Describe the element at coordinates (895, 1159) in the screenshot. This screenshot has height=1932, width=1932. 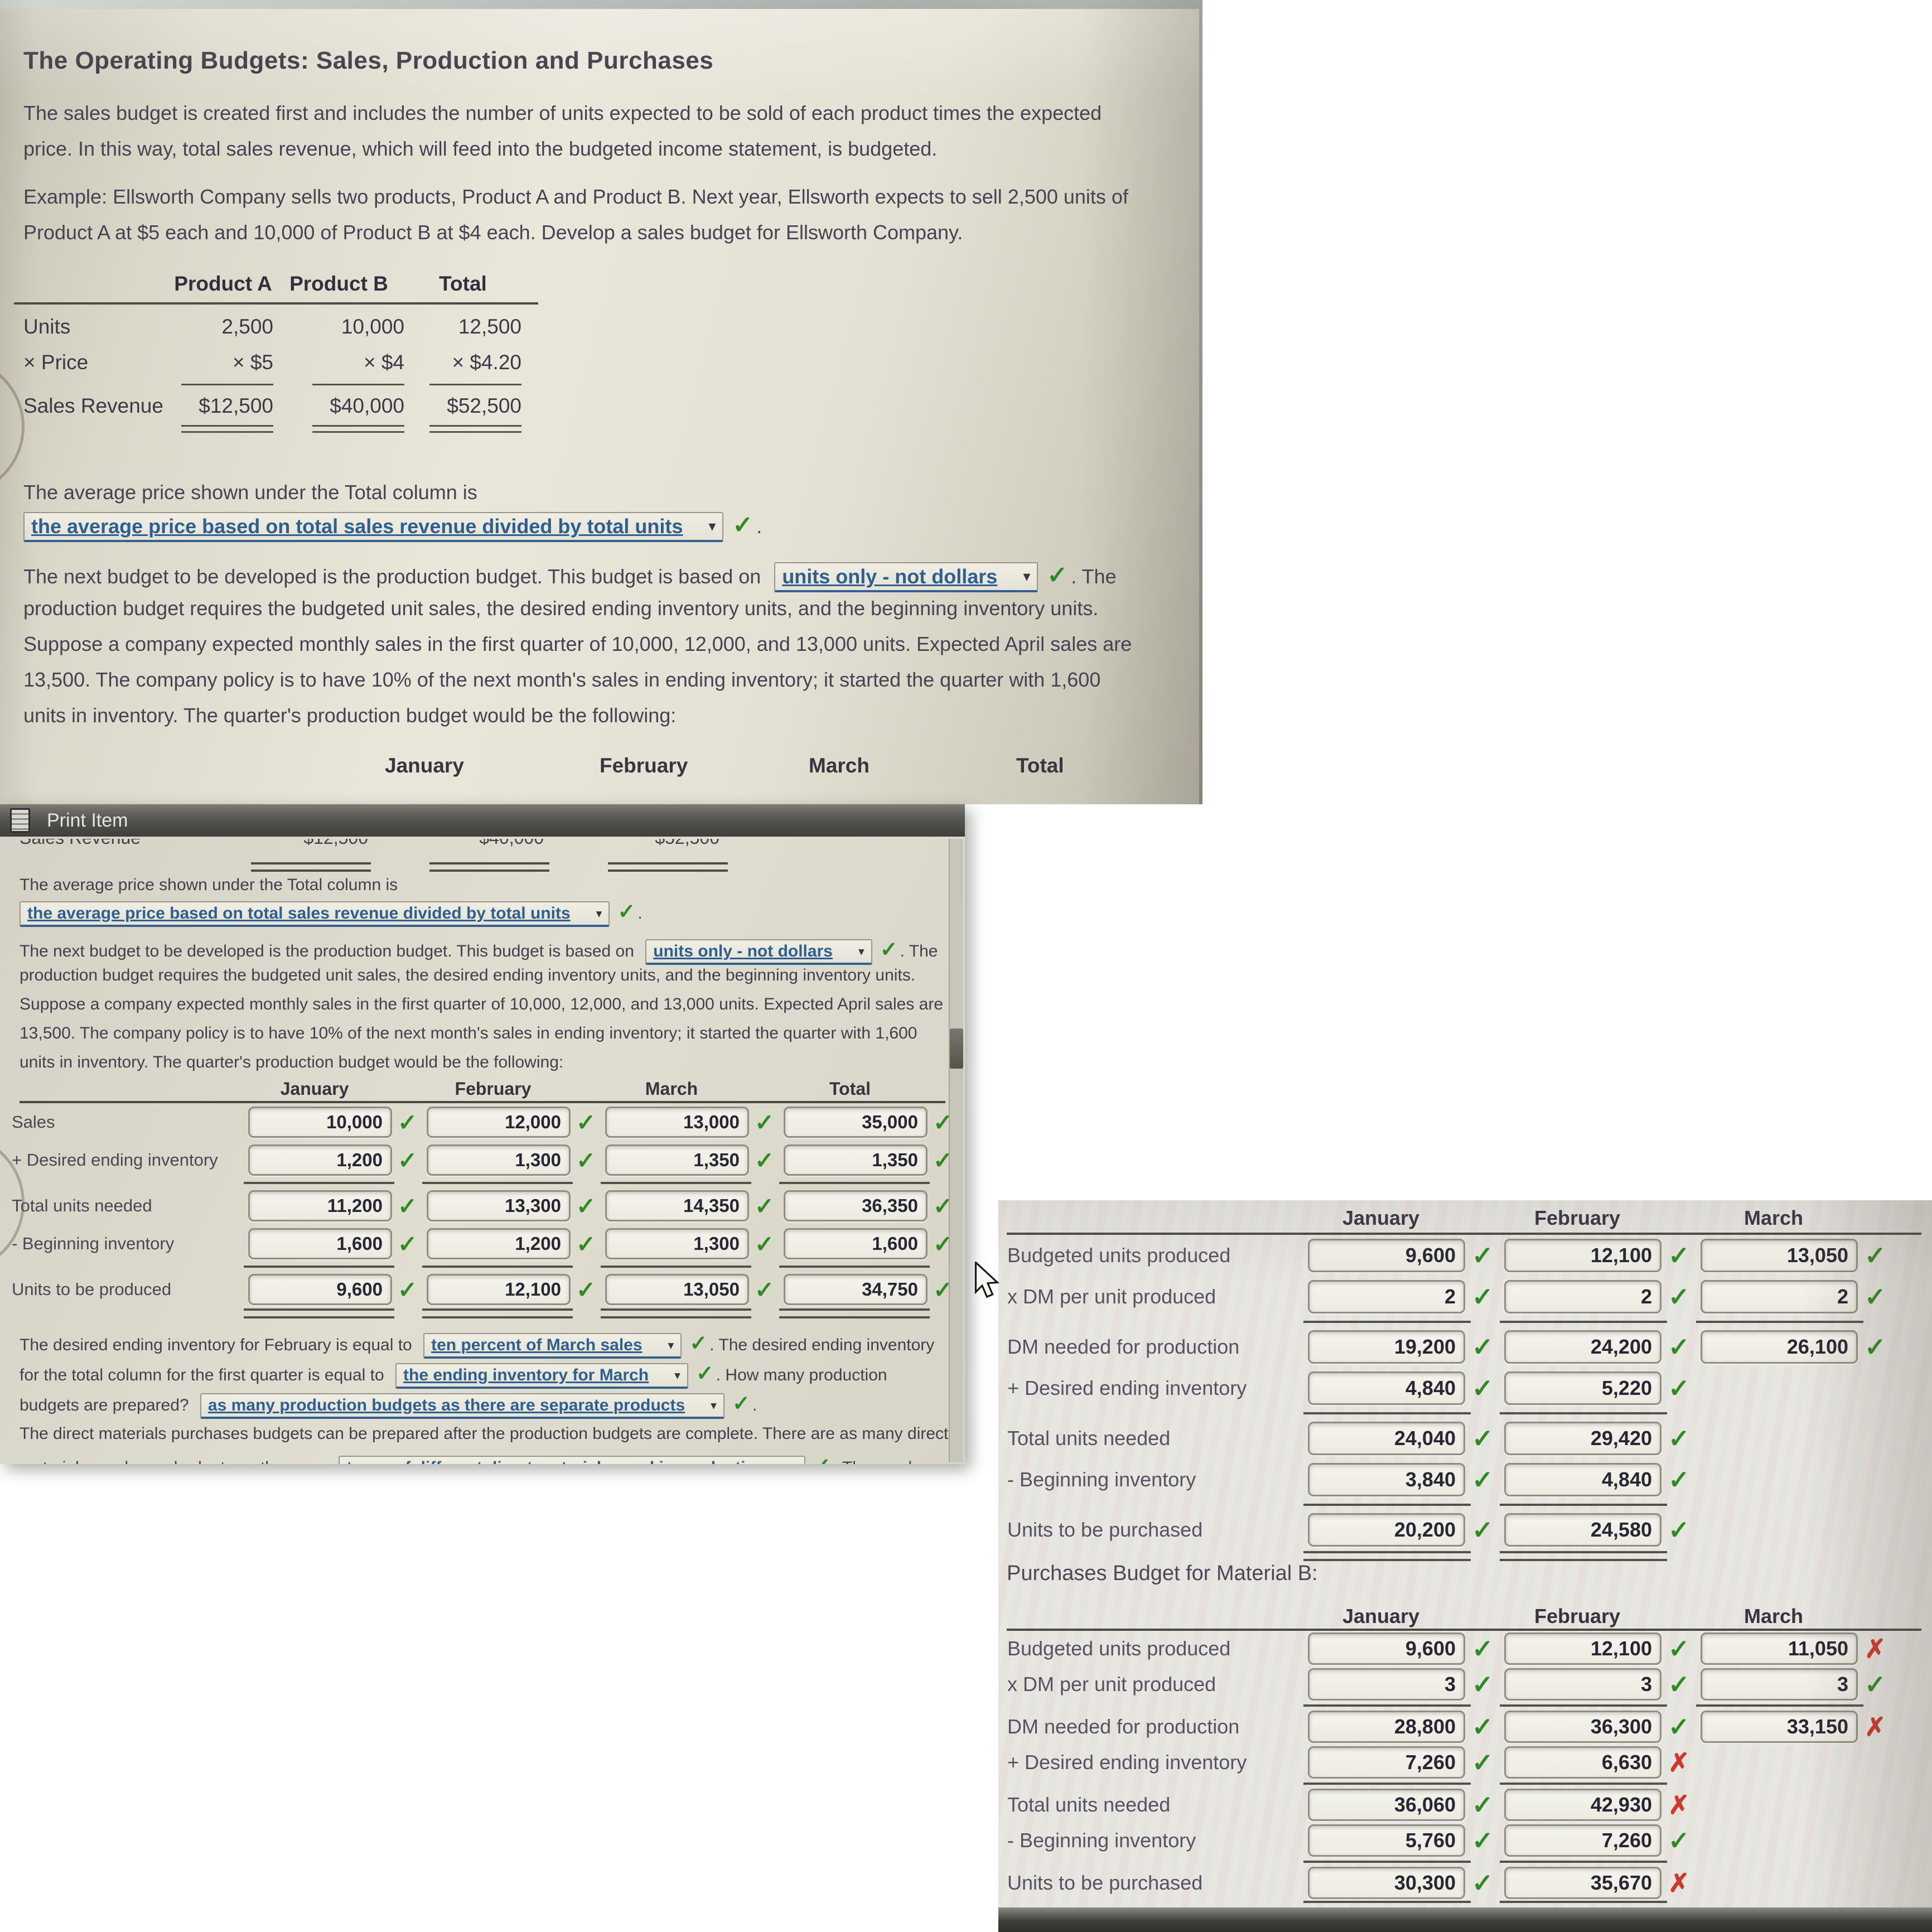
I see `input-value: 1,350` at that location.